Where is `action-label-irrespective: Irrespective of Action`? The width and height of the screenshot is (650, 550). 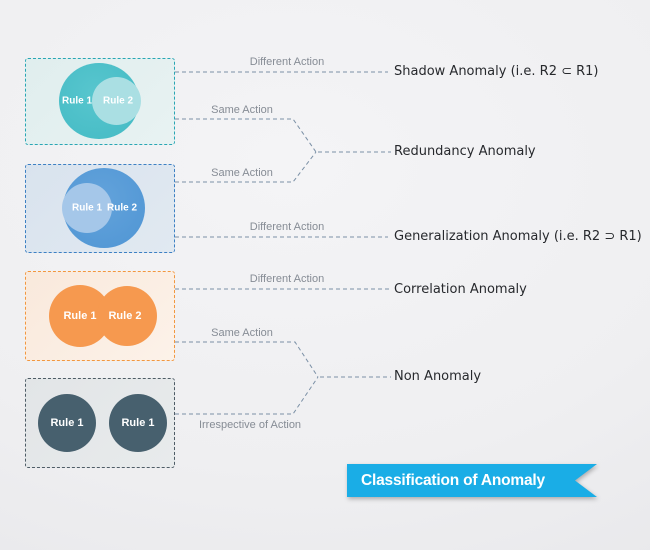
action-label-irrespective: Irrespective of Action is located at coordinates (250, 425).